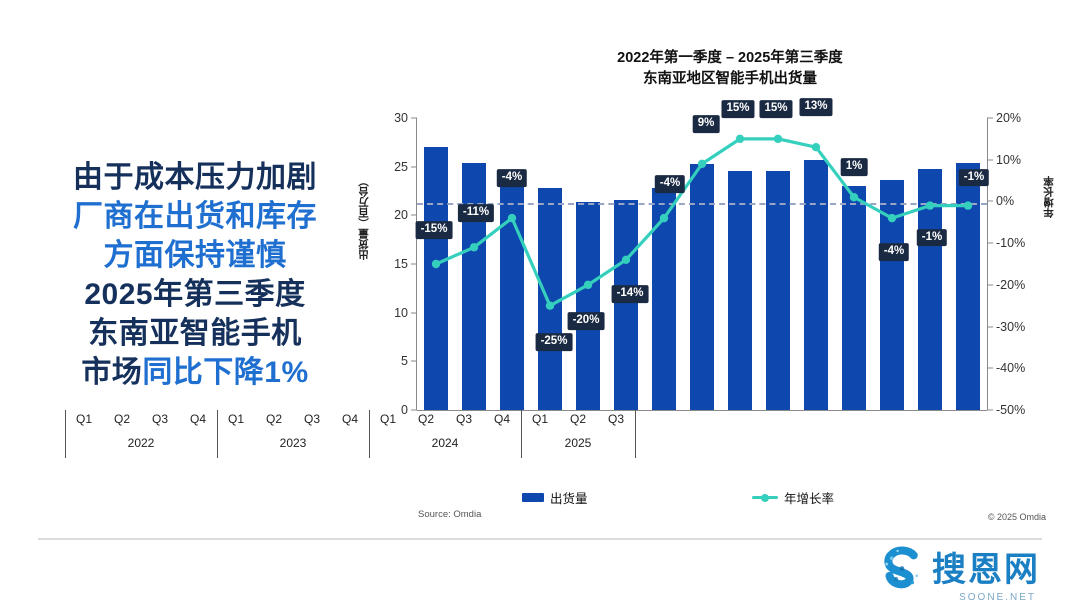 This screenshot has width=1080, height=608. I want to click on data-label-2025-Q1: -4%, so click(894, 252).